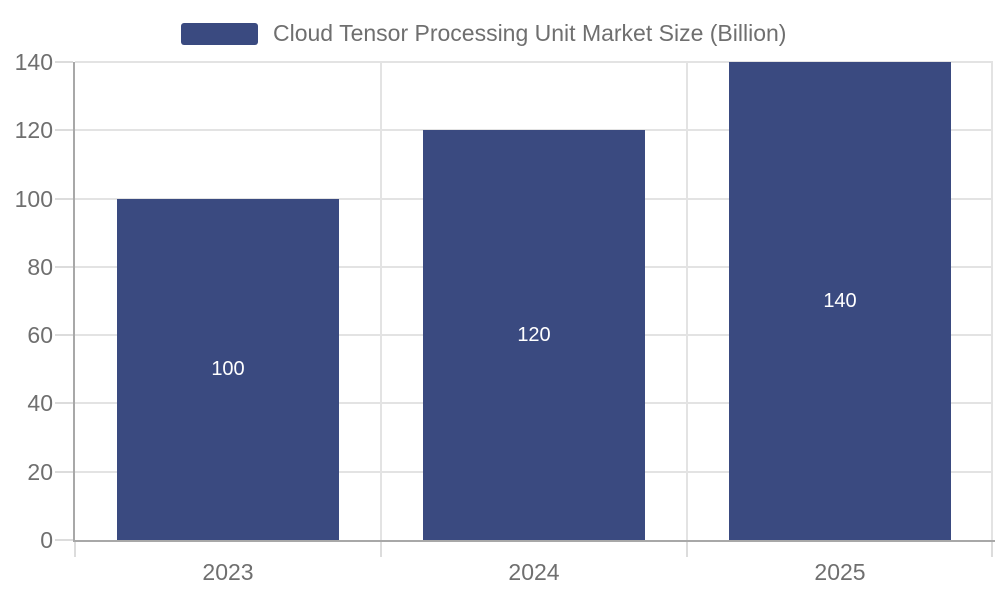 This screenshot has height=600, width=1000. What do you see at coordinates (534, 541) in the screenshot?
I see `x-axis-line` at bounding box center [534, 541].